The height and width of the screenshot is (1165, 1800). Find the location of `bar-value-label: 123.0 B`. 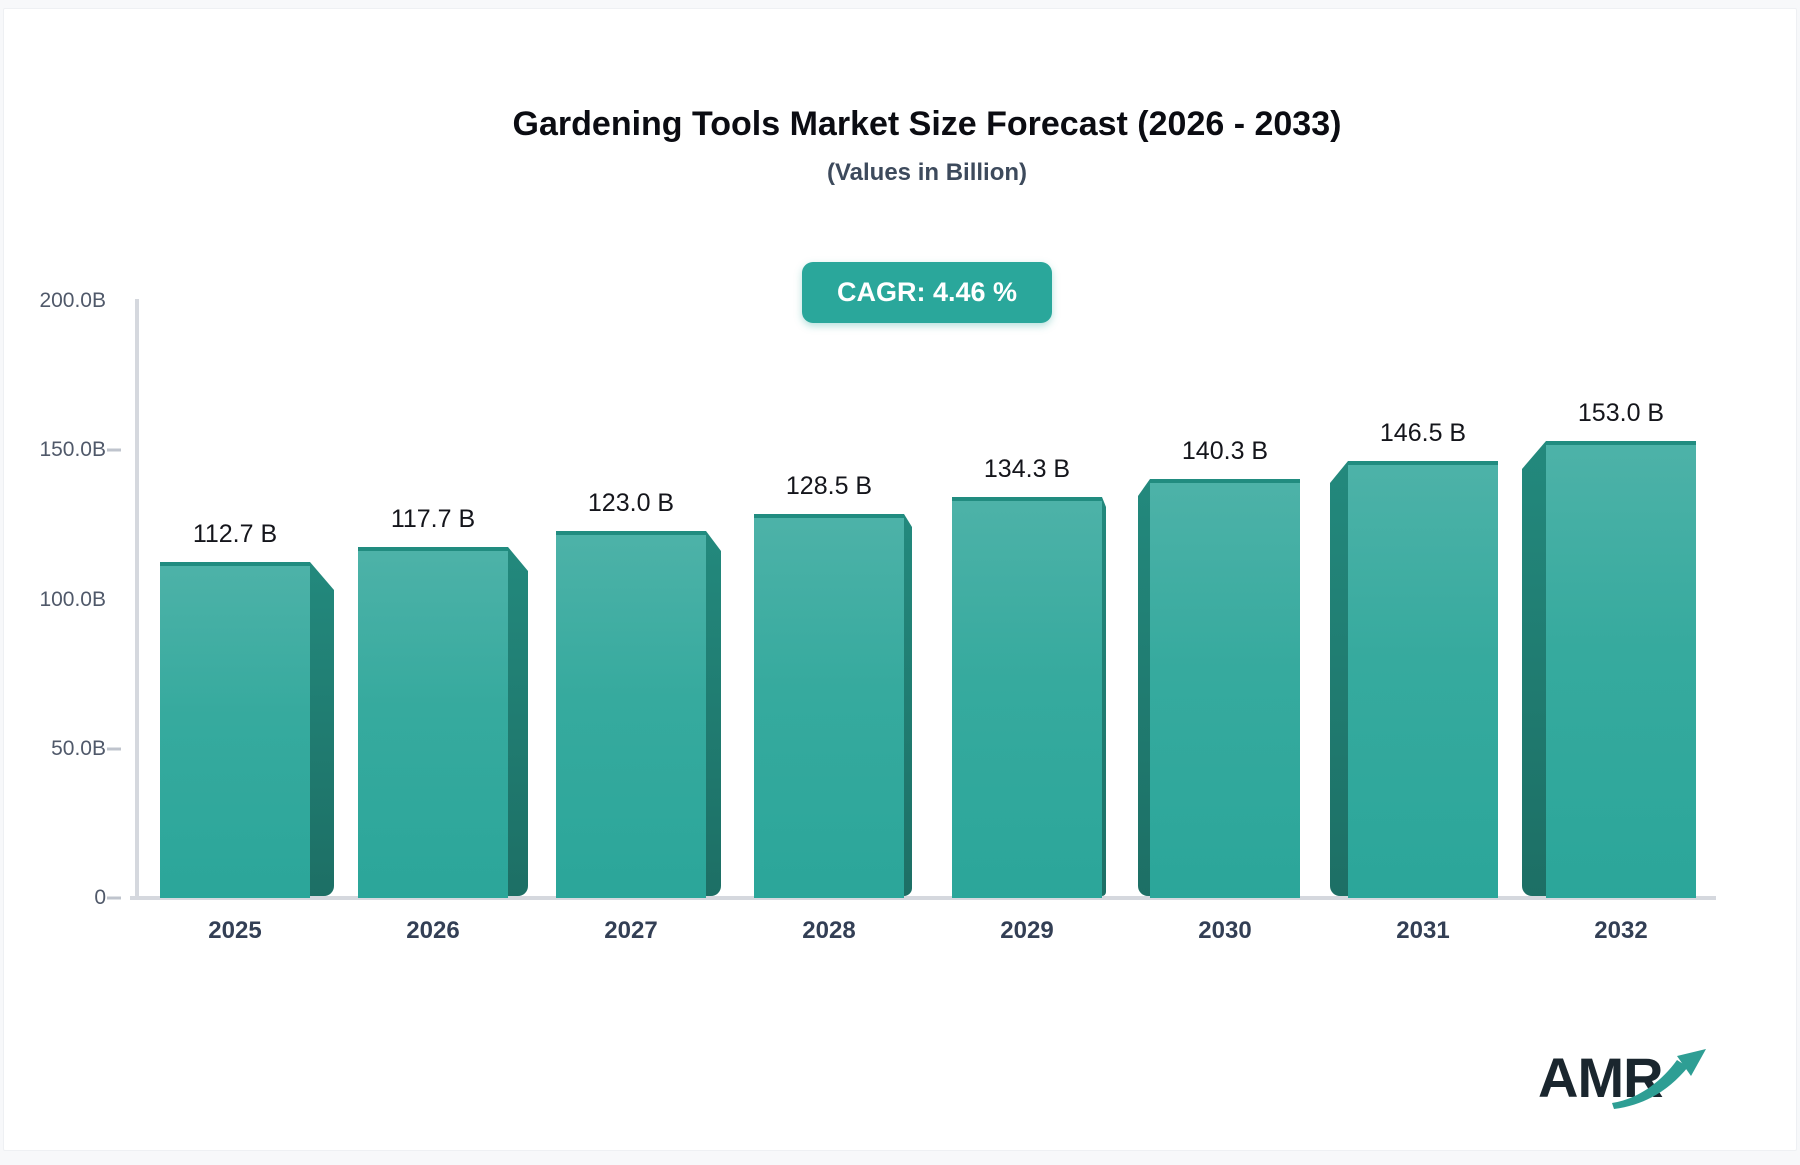

bar-value-label: 123.0 B is located at coordinates (631, 503).